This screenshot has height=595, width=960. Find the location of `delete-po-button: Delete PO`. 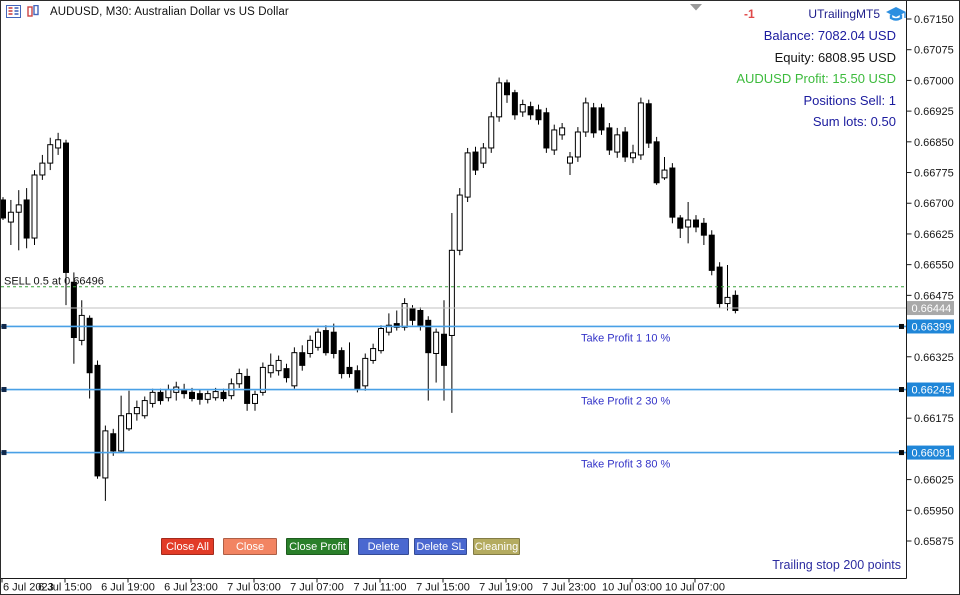

delete-po-button: Delete PO is located at coordinates (383, 554).